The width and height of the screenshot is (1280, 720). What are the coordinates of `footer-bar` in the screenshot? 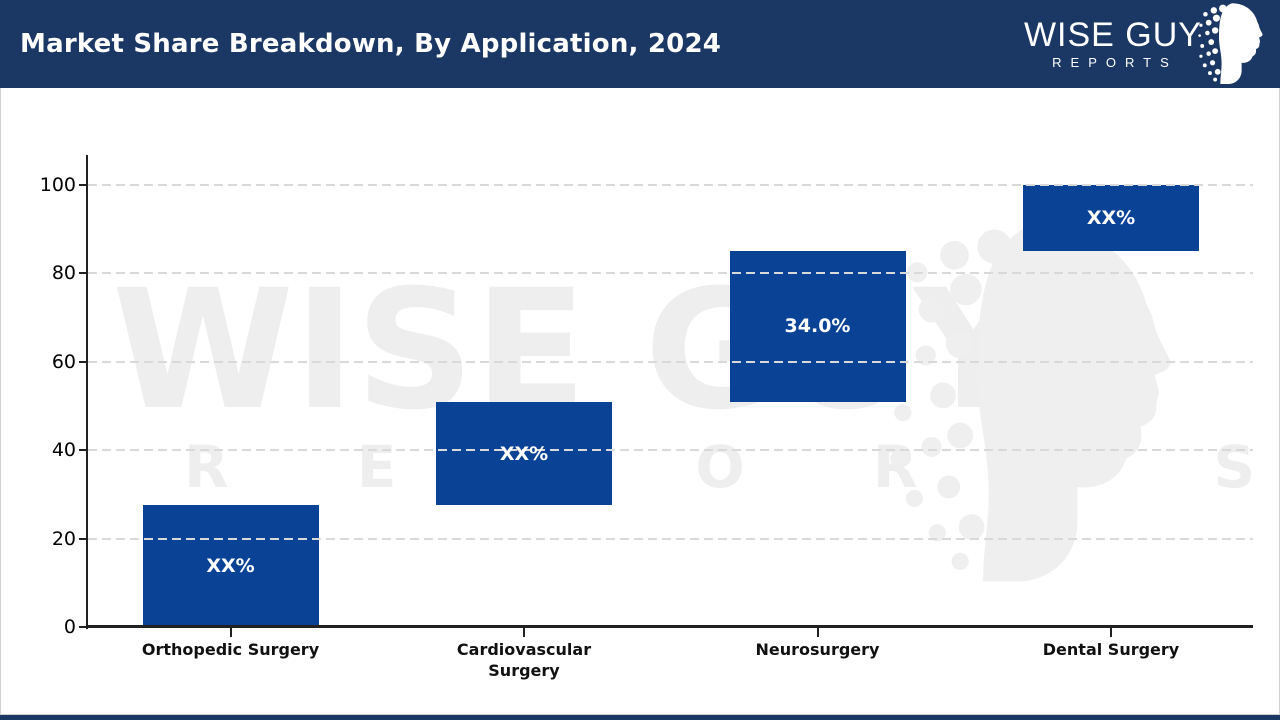 It's located at (640, 717).